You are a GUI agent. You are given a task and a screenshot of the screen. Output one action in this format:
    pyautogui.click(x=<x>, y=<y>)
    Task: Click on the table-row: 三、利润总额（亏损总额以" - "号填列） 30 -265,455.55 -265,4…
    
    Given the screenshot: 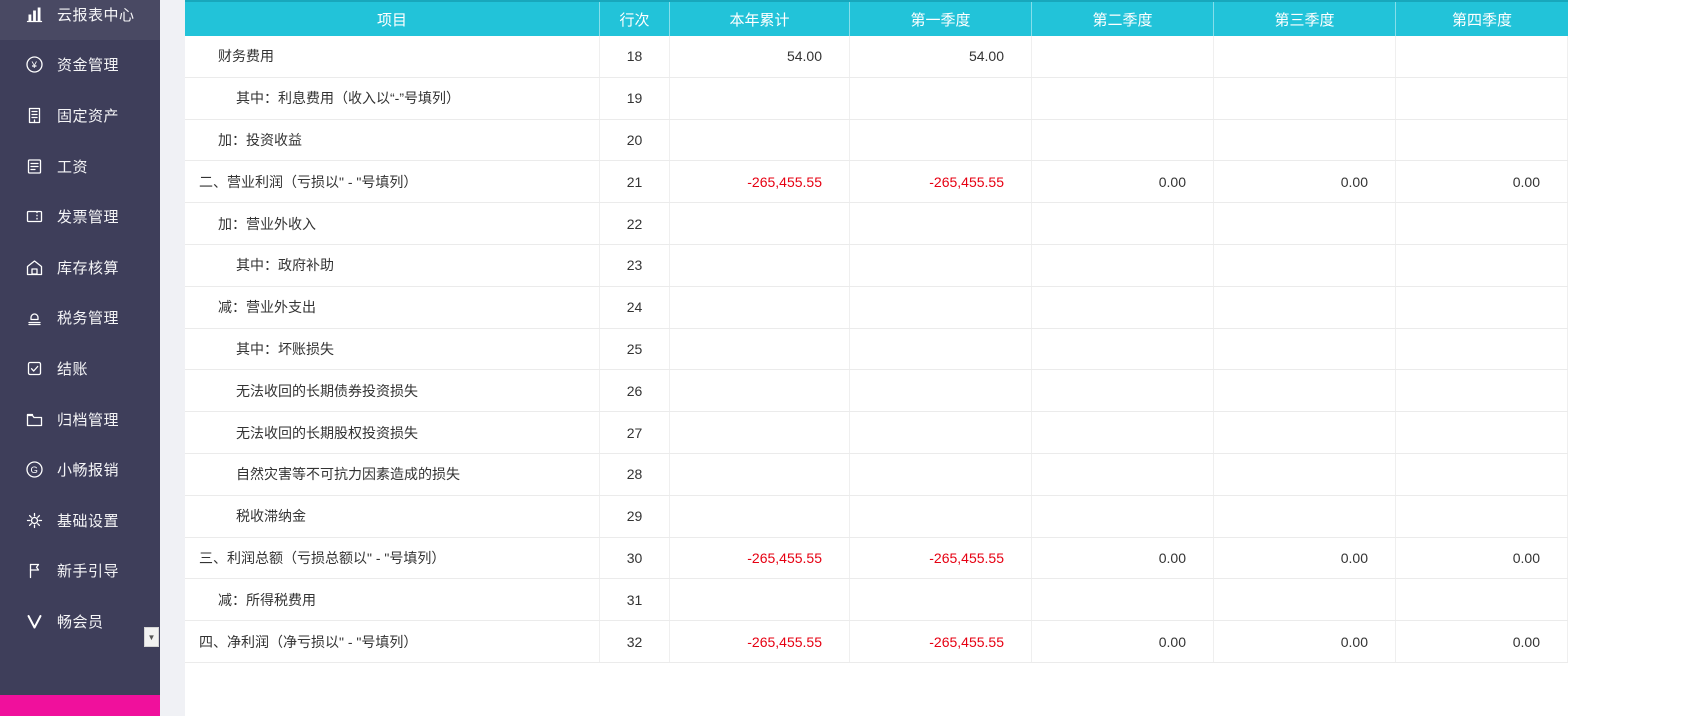 What is the action you would take?
    pyautogui.click(x=876, y=558)
    